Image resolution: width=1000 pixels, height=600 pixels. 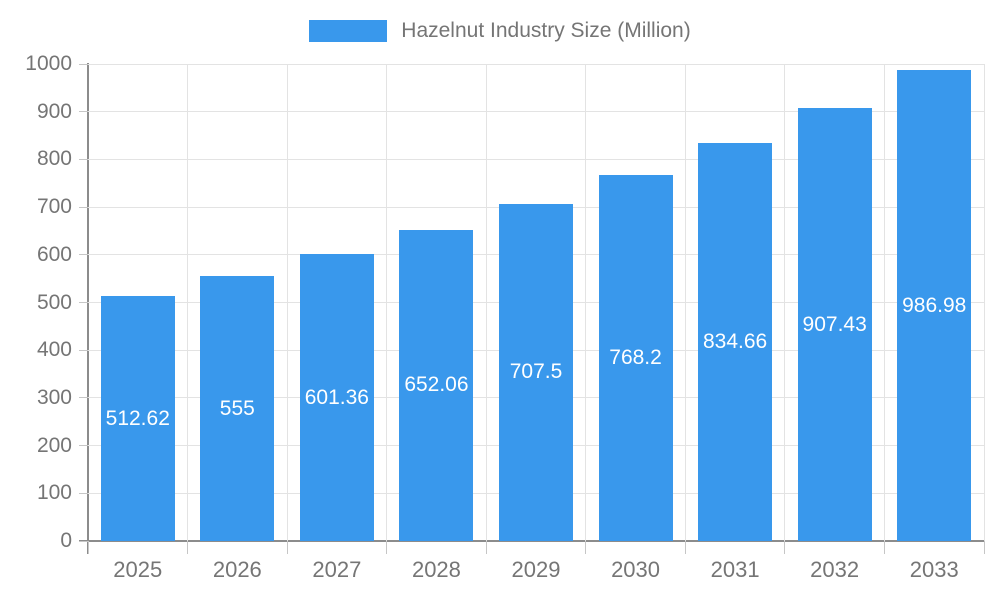 I want to click on bar: 907.43, so click(x=834, y=324).